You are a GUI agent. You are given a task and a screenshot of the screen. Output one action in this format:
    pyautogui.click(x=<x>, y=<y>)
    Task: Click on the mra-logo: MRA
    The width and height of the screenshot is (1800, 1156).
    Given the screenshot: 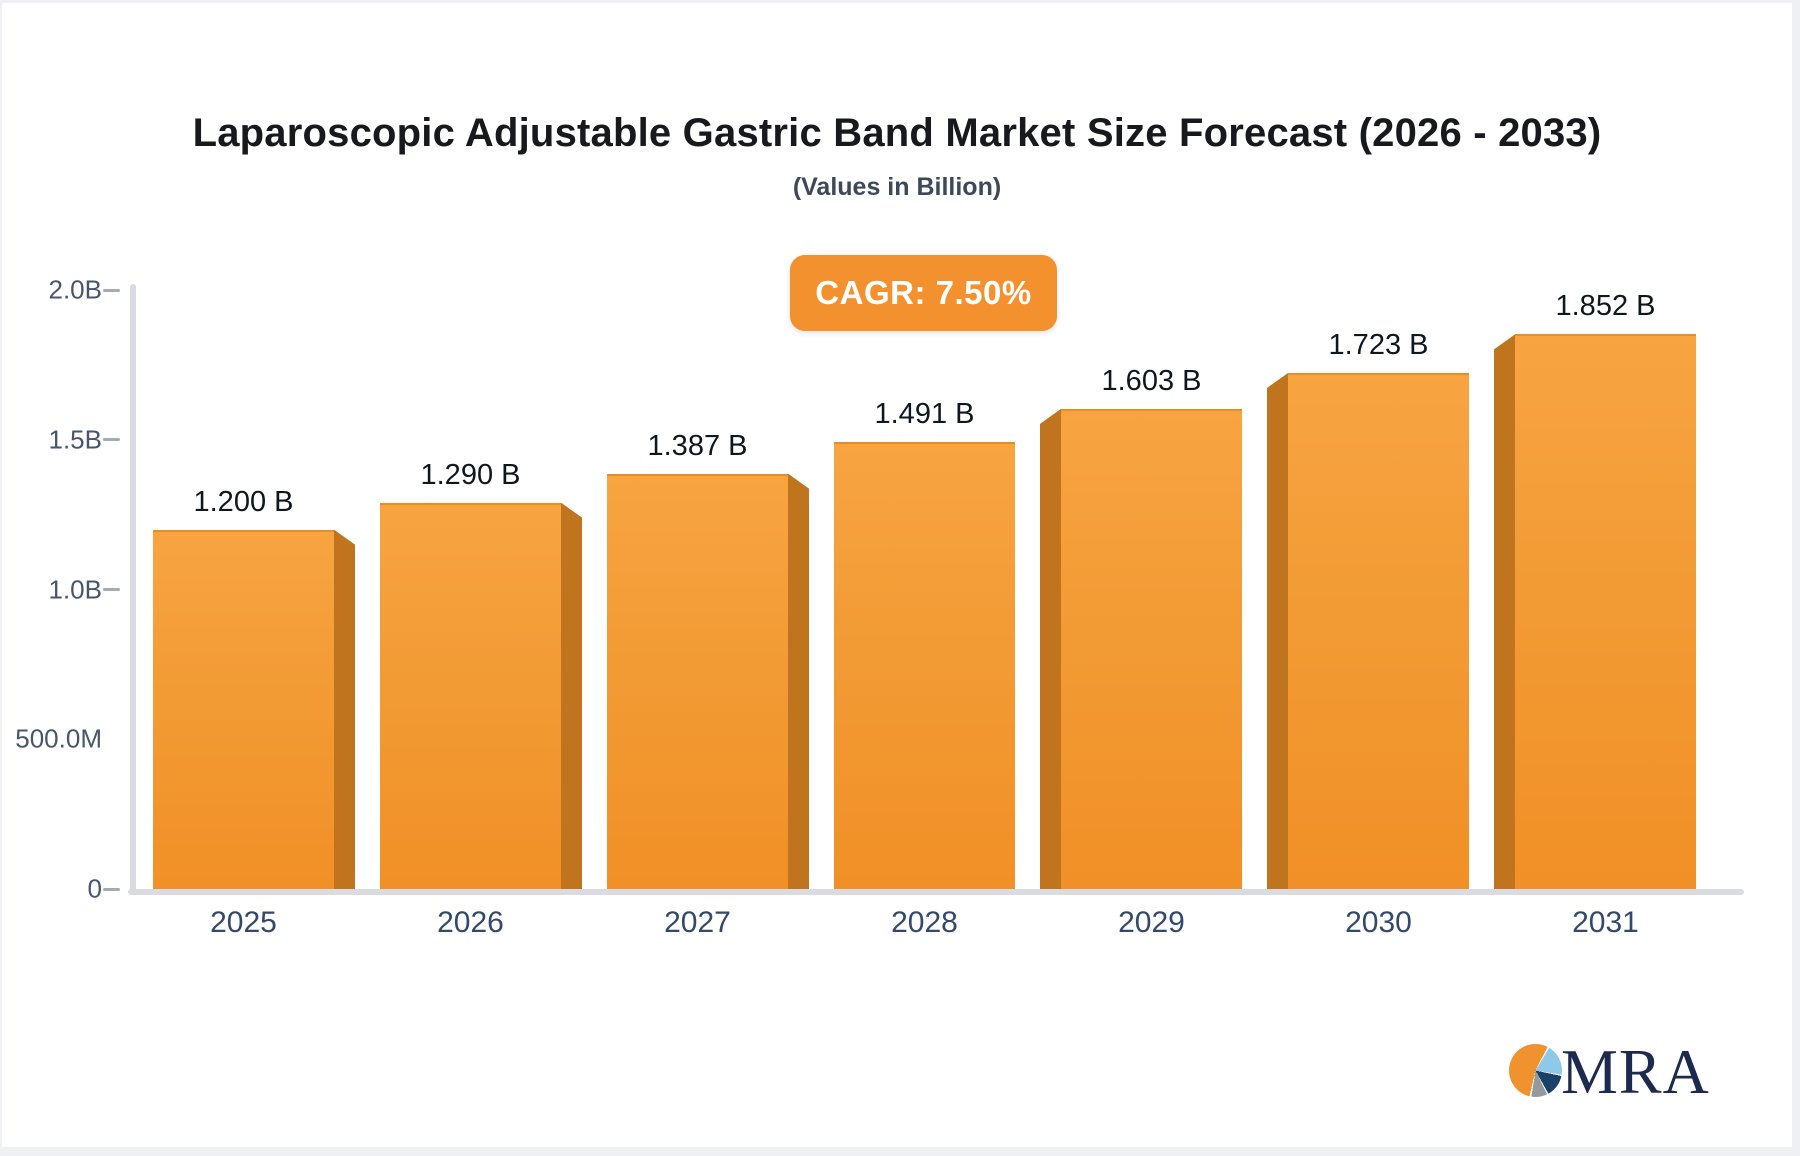 What is the action you would take?
    pyautogui.click(x=1627, y=1071)
    